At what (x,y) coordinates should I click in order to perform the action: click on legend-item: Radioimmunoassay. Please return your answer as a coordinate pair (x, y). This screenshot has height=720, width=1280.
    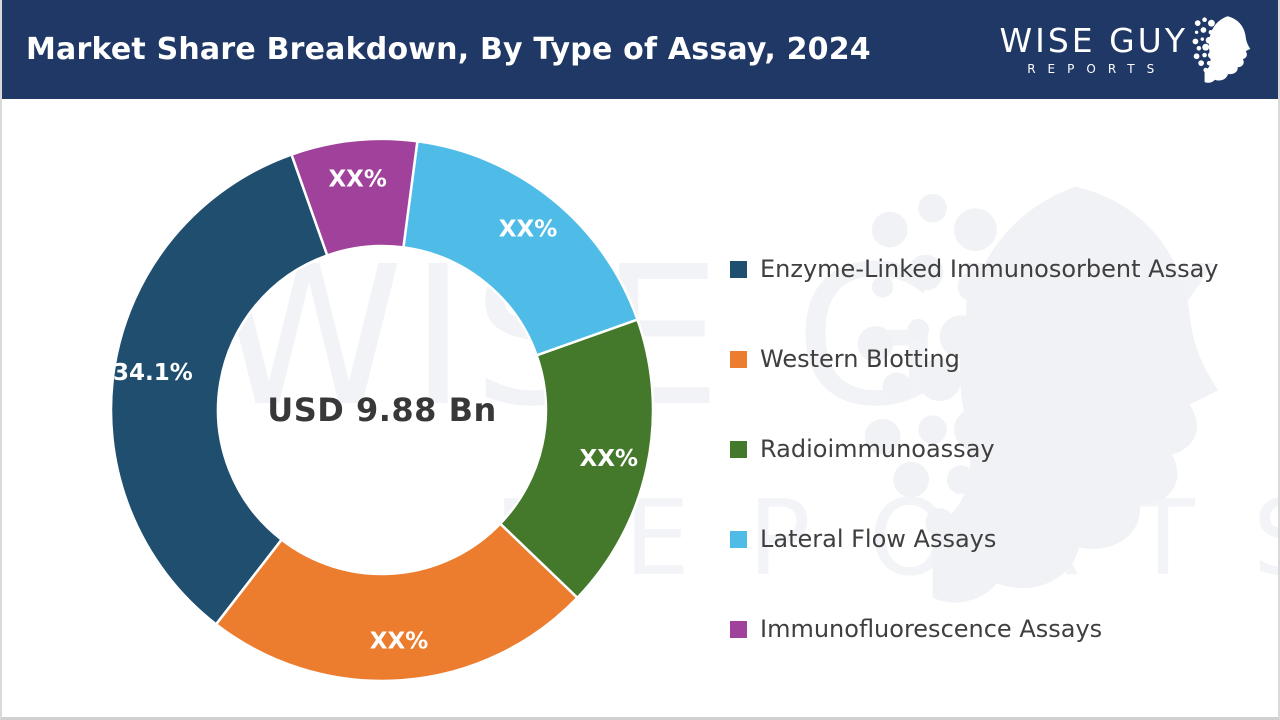
    Looking at the image, I should click on (974, 449).